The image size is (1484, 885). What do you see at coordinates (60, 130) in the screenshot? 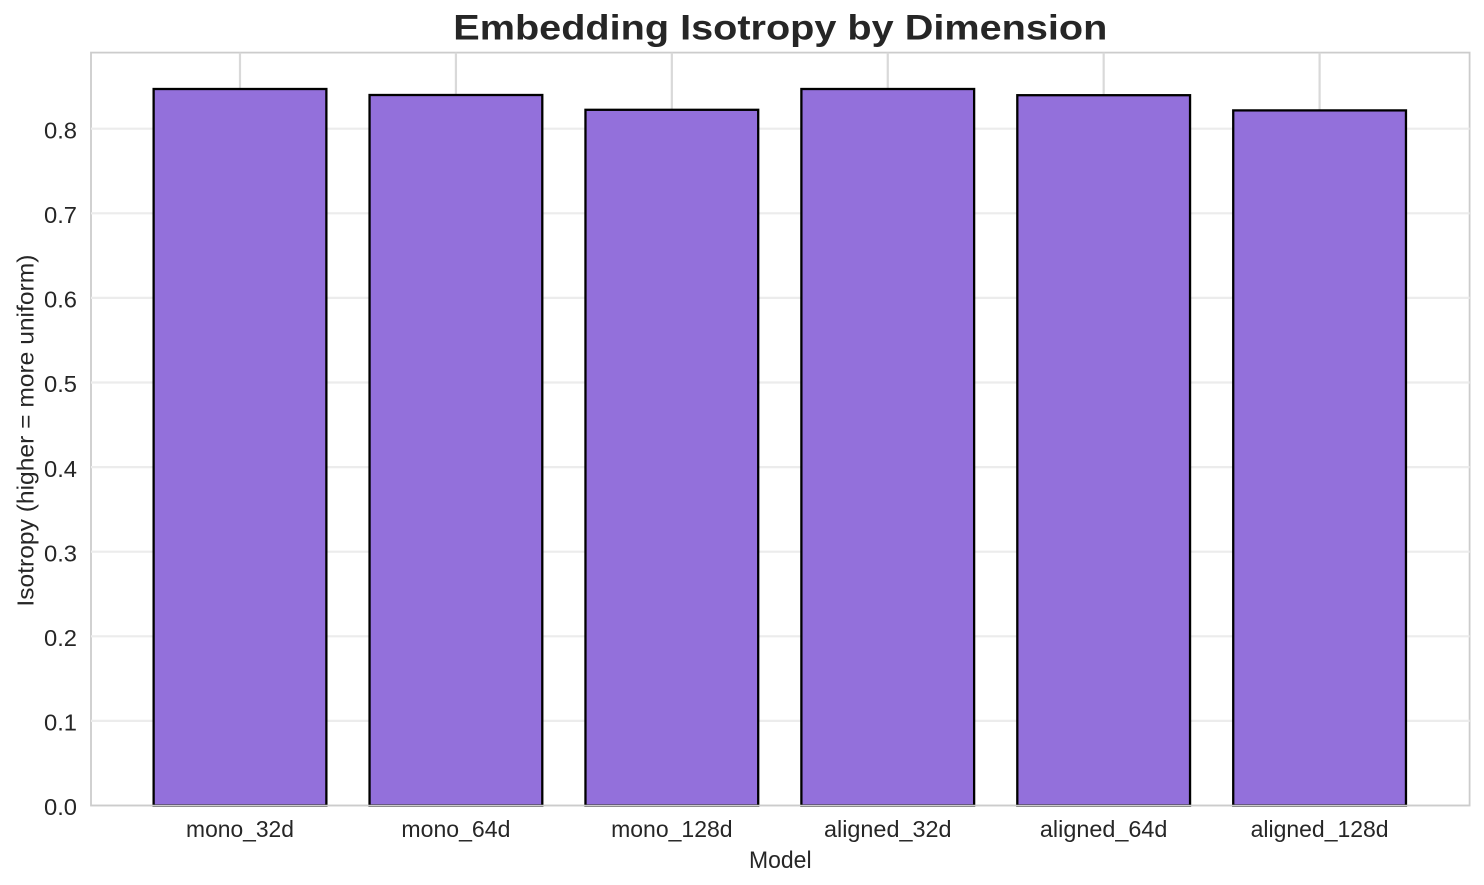
I see `svg-text: 0.8` at bounding box center [60, 130].